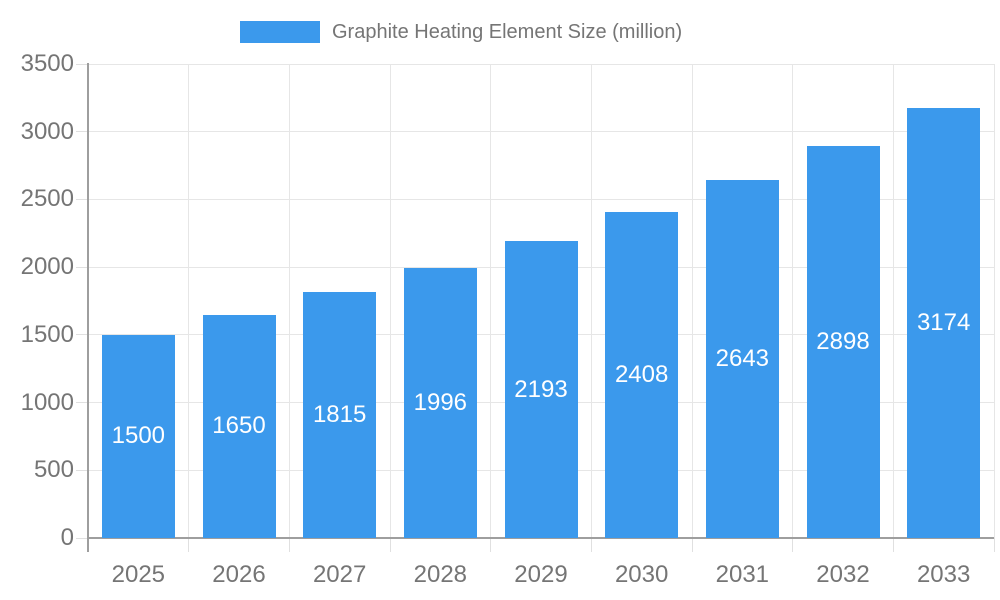 The width and height of the screenshot is (1000, 600). I want to click on y-axis-tick-label: 3000, so click(47, 131).